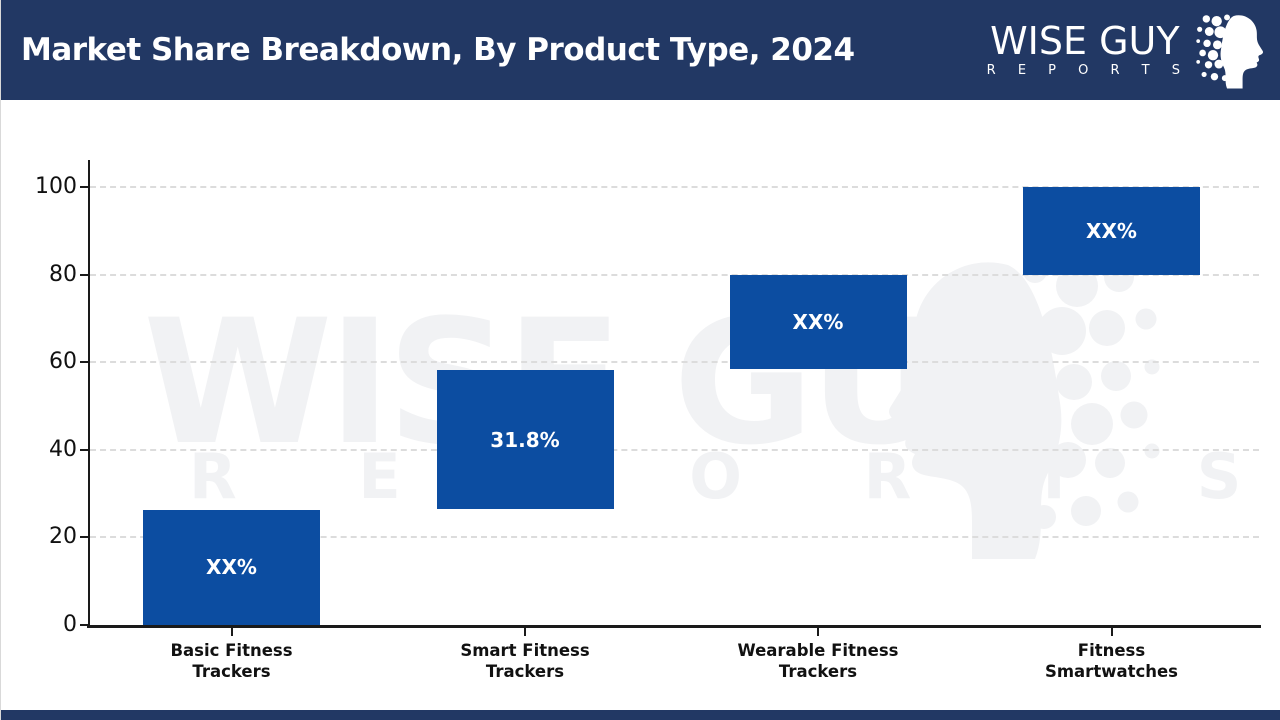 The width and height of the screenshot is (1280, 720). I want to click on logo-subtitle: R E P O R T S, so click(1087, 71).